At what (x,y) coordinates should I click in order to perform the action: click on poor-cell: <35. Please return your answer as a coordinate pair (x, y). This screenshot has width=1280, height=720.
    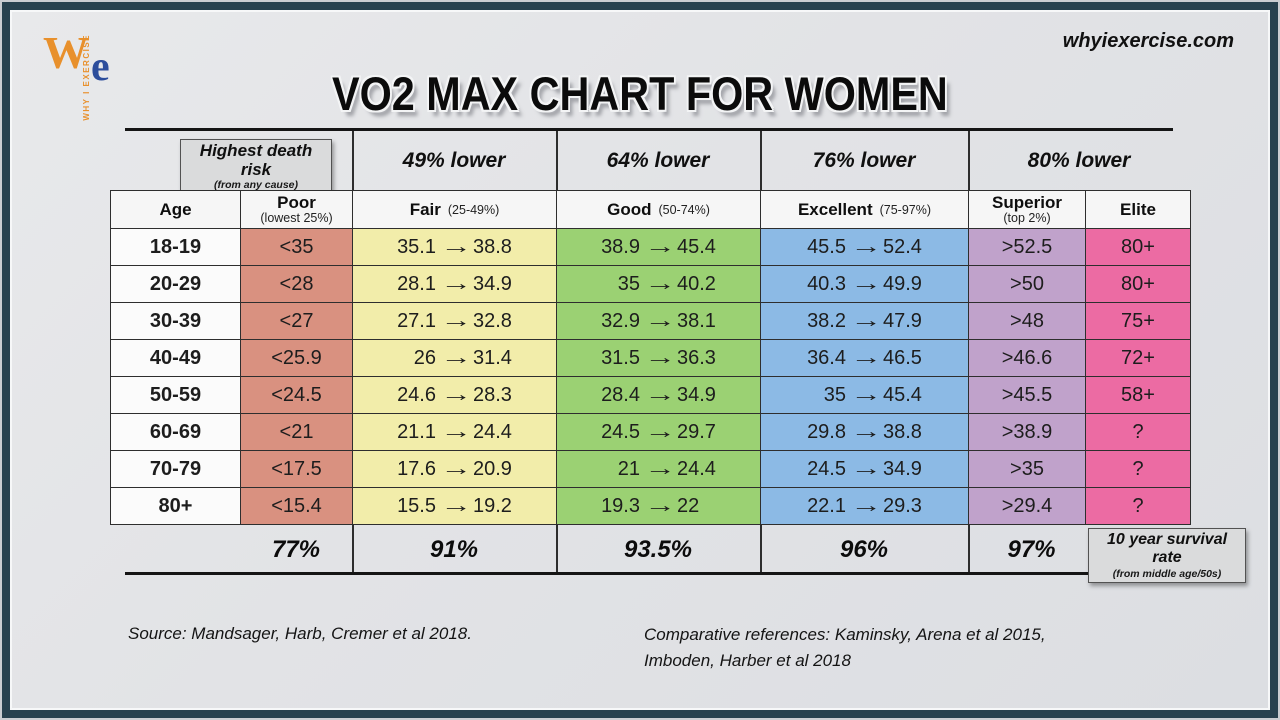
    Looking at the image, I should click on (297, 247).